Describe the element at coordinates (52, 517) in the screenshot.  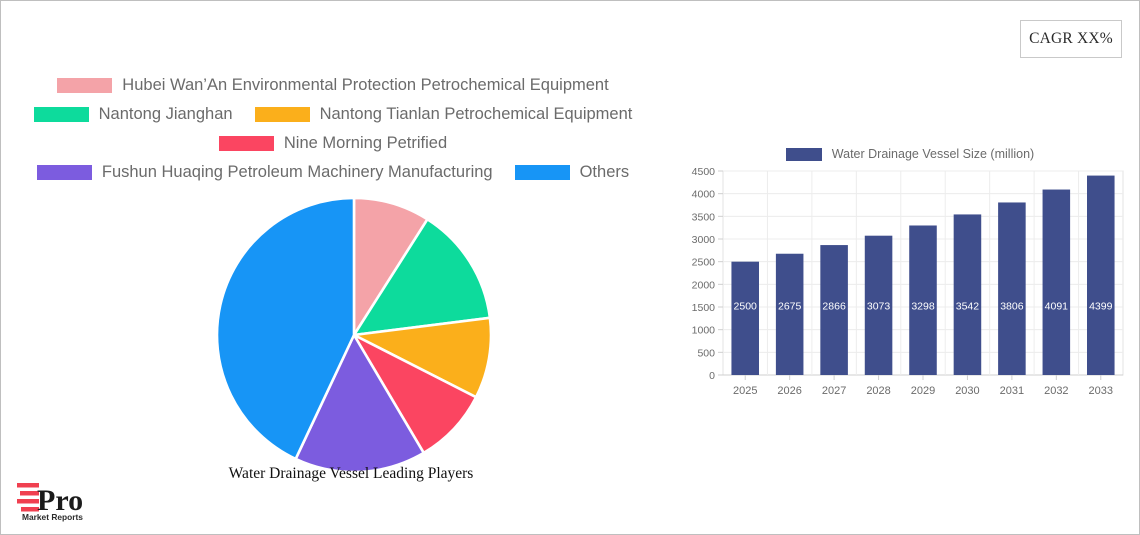
I see `brand-logo-tagline: Market Reports` at that location.